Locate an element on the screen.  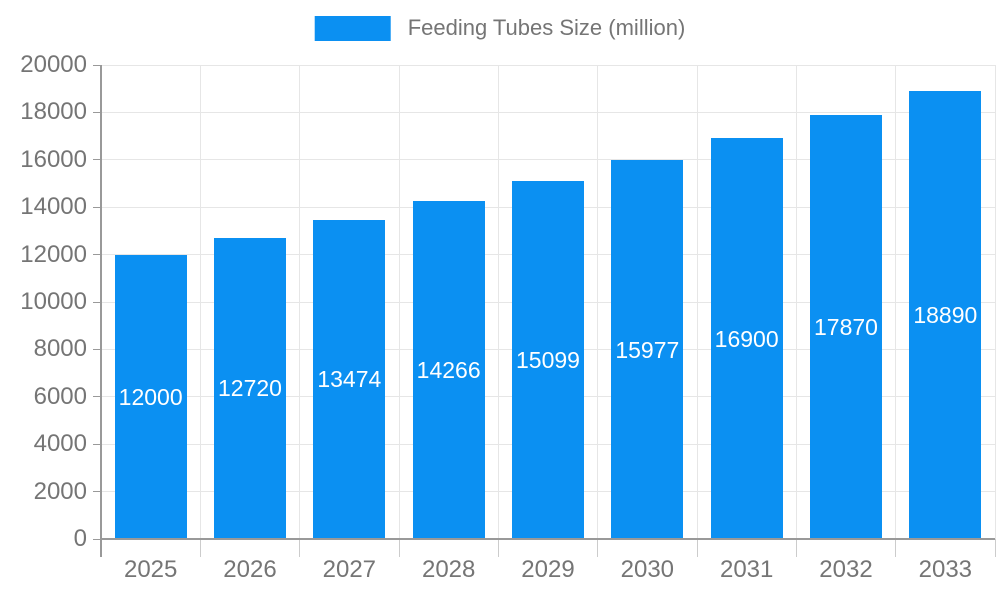
y-axis-line is located at coordinates (101, 311).